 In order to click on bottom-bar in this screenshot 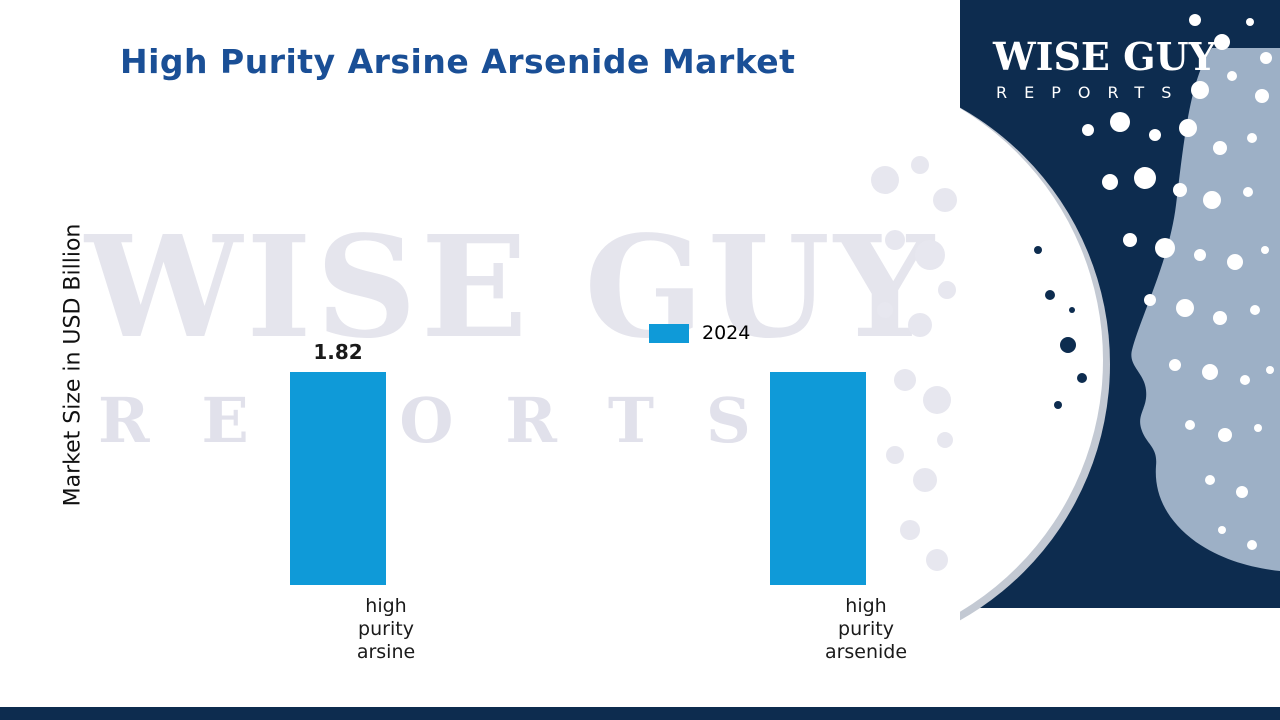, I will do `click(640, 713)`.